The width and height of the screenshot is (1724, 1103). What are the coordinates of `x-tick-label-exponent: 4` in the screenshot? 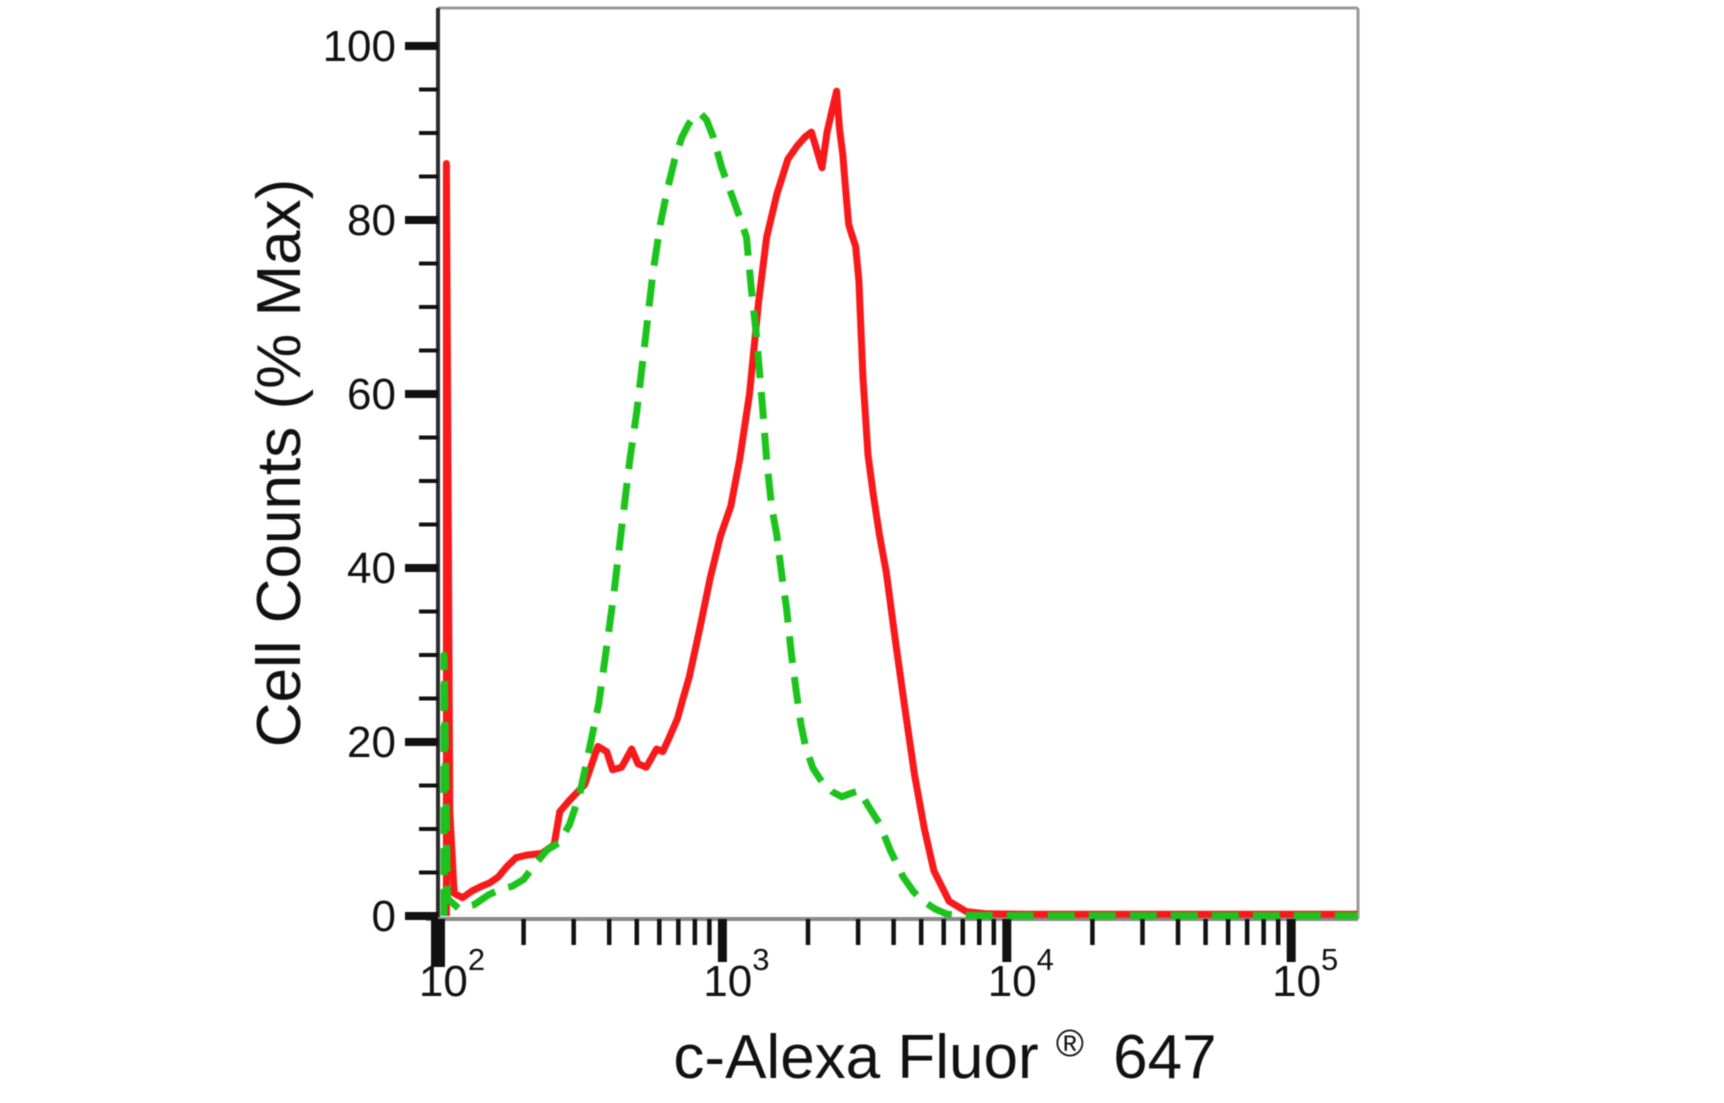 It's located at (1045, 959).